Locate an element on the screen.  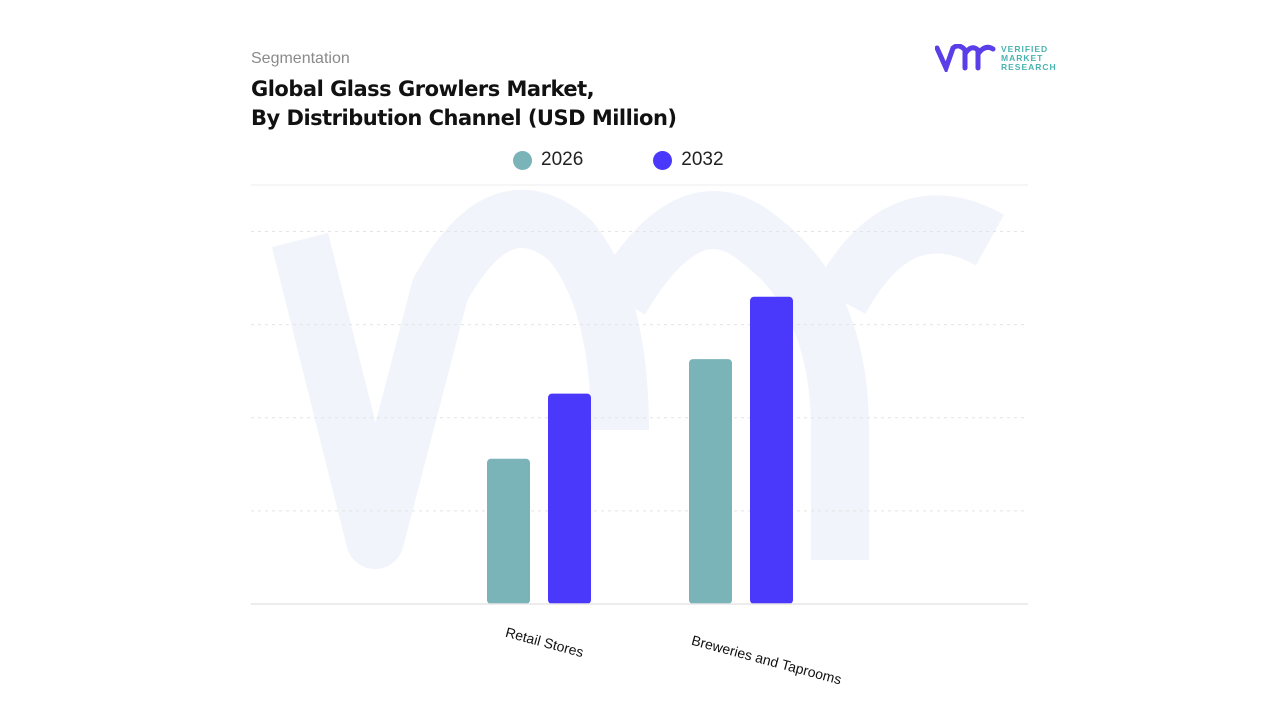
legend-item-2026: 2026 is located at coordinates (548, 160).